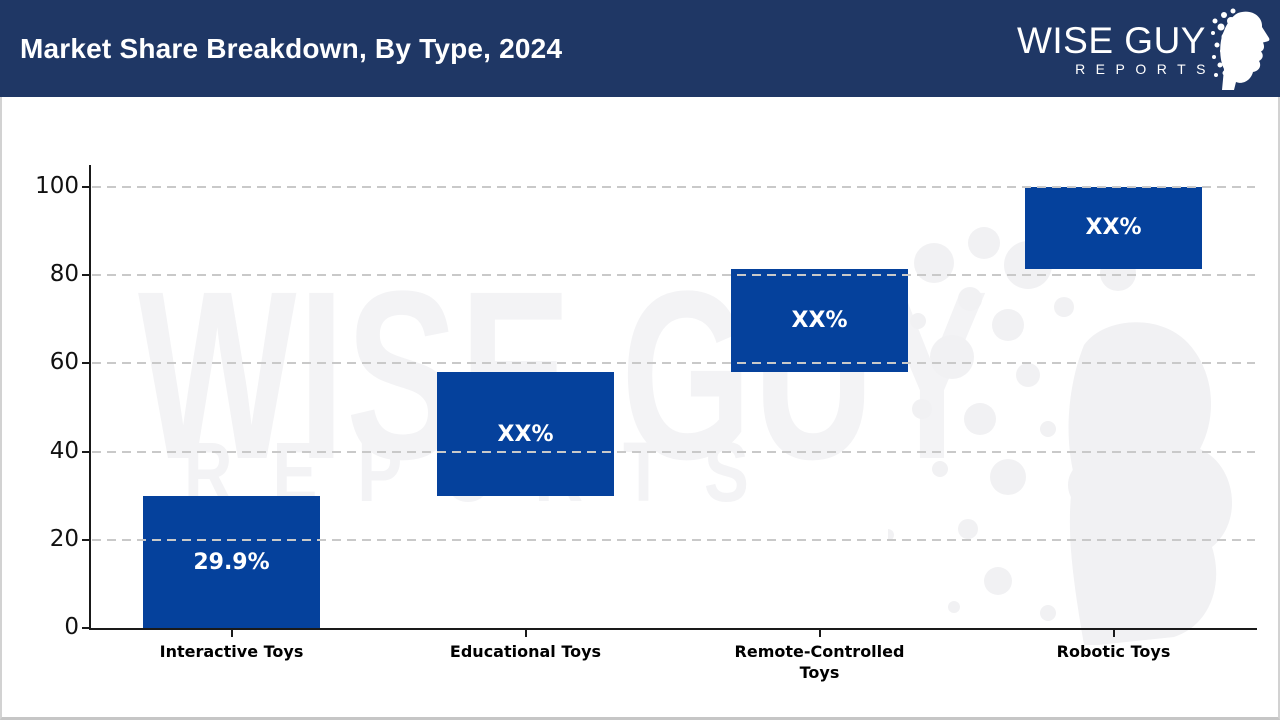 This screenshot has width=1280, height=720. I want to click on bar-value-label: 29.9%, so click(231, 562).